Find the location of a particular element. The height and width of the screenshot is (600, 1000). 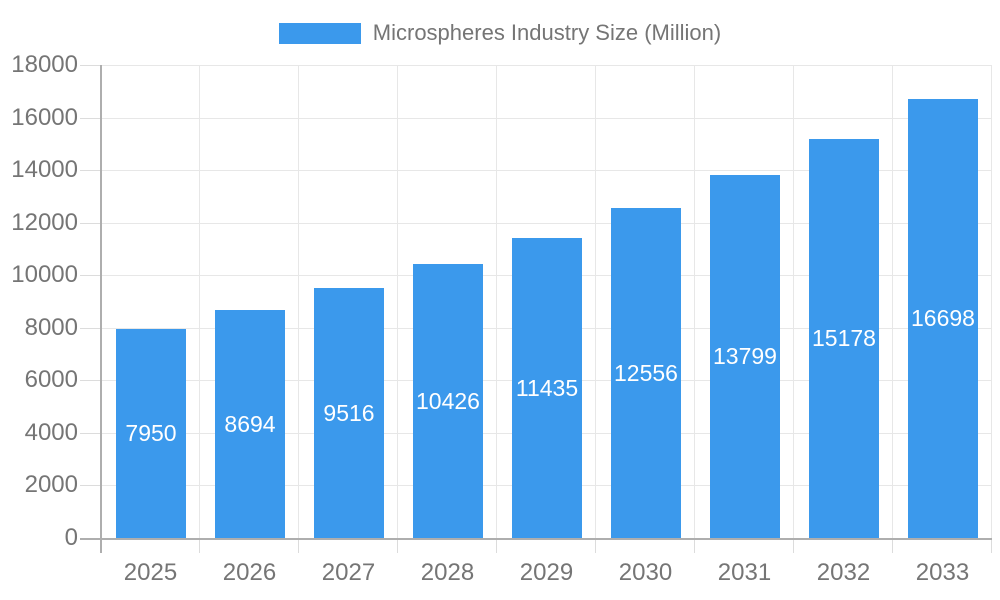

x-axis-label: 2029 is located at coordinates (546, 572).